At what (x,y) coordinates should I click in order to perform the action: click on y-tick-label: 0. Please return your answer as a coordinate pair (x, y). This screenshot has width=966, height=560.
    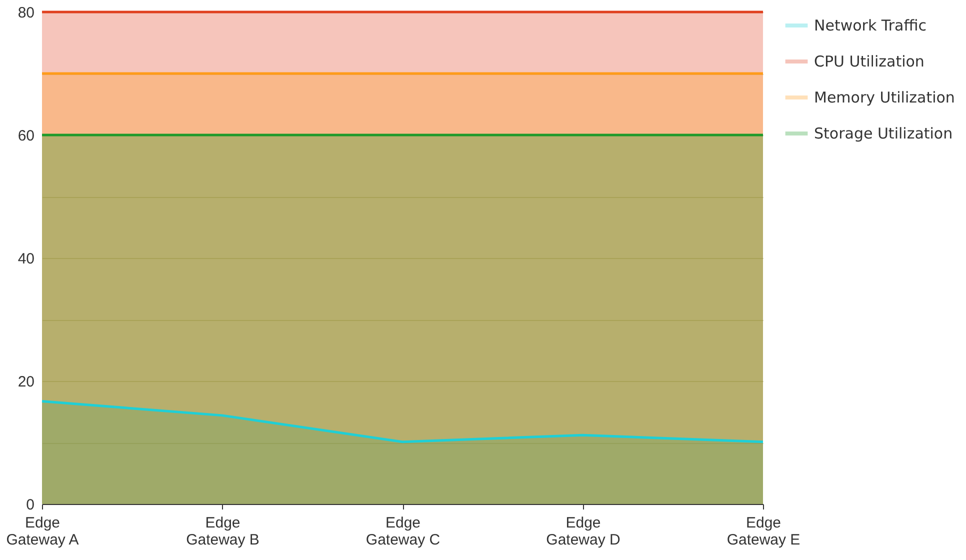
    Looking at the image, I should click on (30, 505).